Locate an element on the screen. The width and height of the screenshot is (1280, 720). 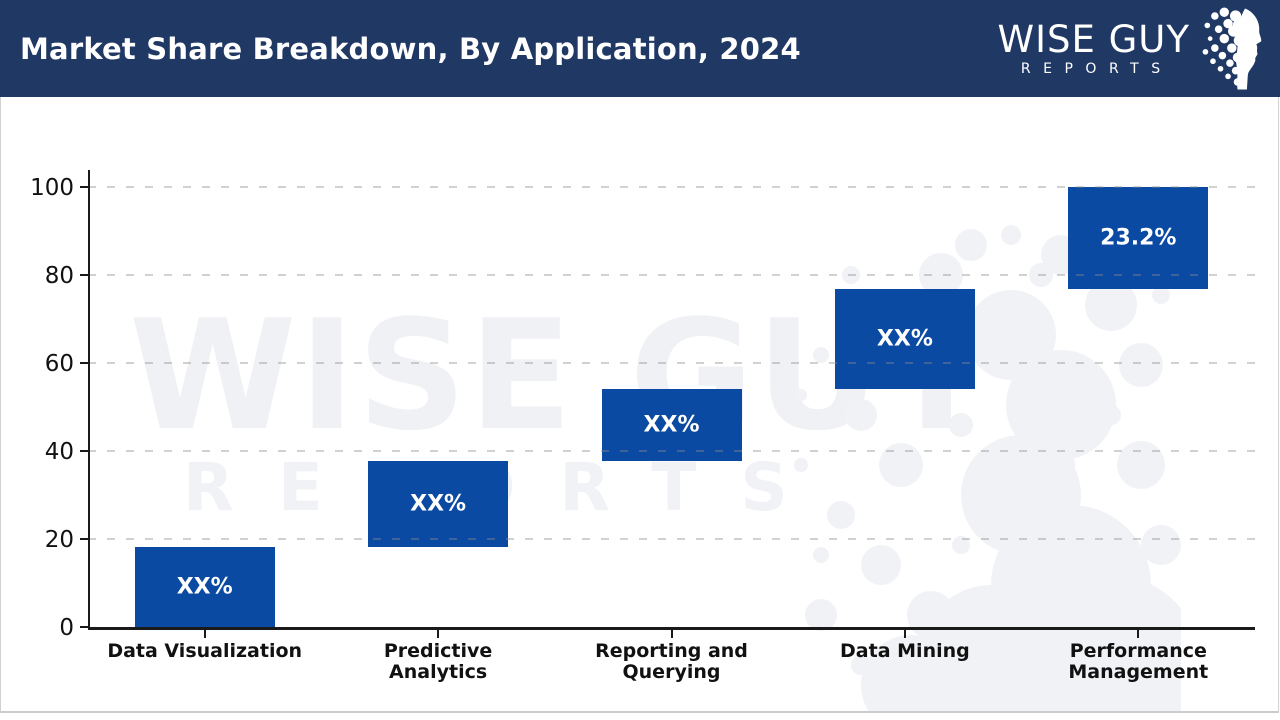
bar-performance-management is located at coordinates (1138, 238).